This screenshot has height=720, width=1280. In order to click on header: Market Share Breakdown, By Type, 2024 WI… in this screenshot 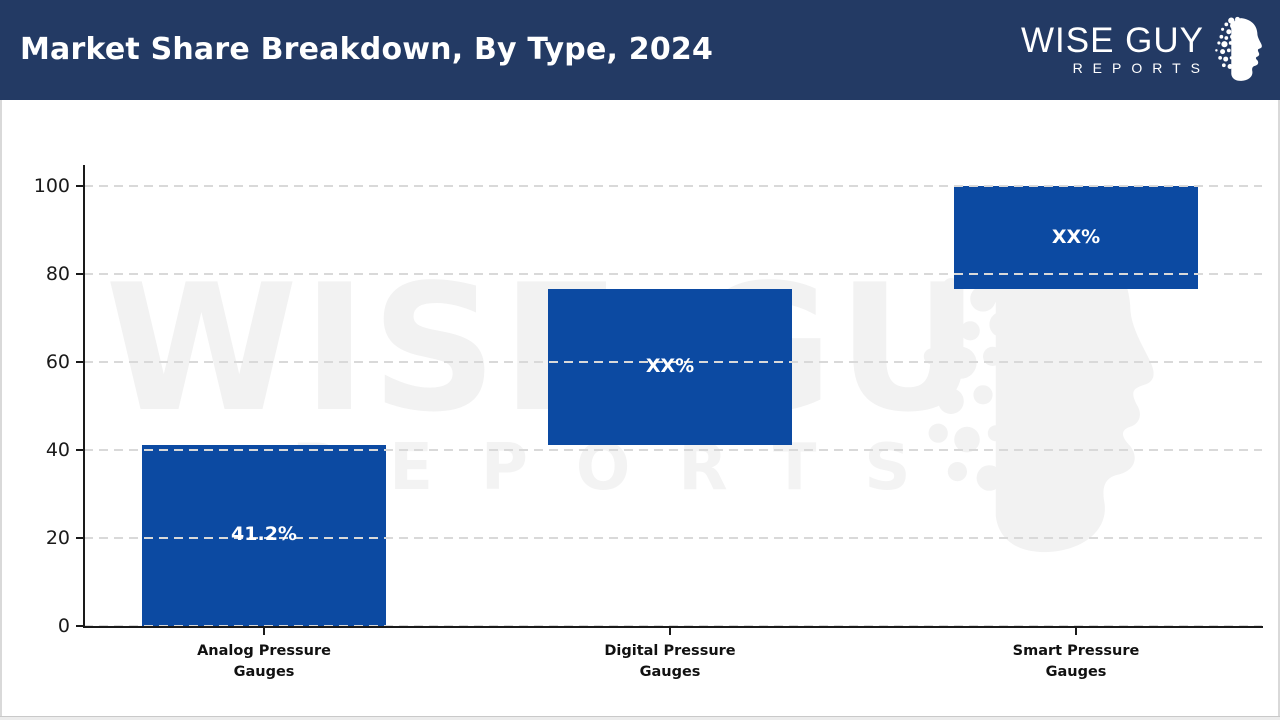, I will do `click(640, 50)`.